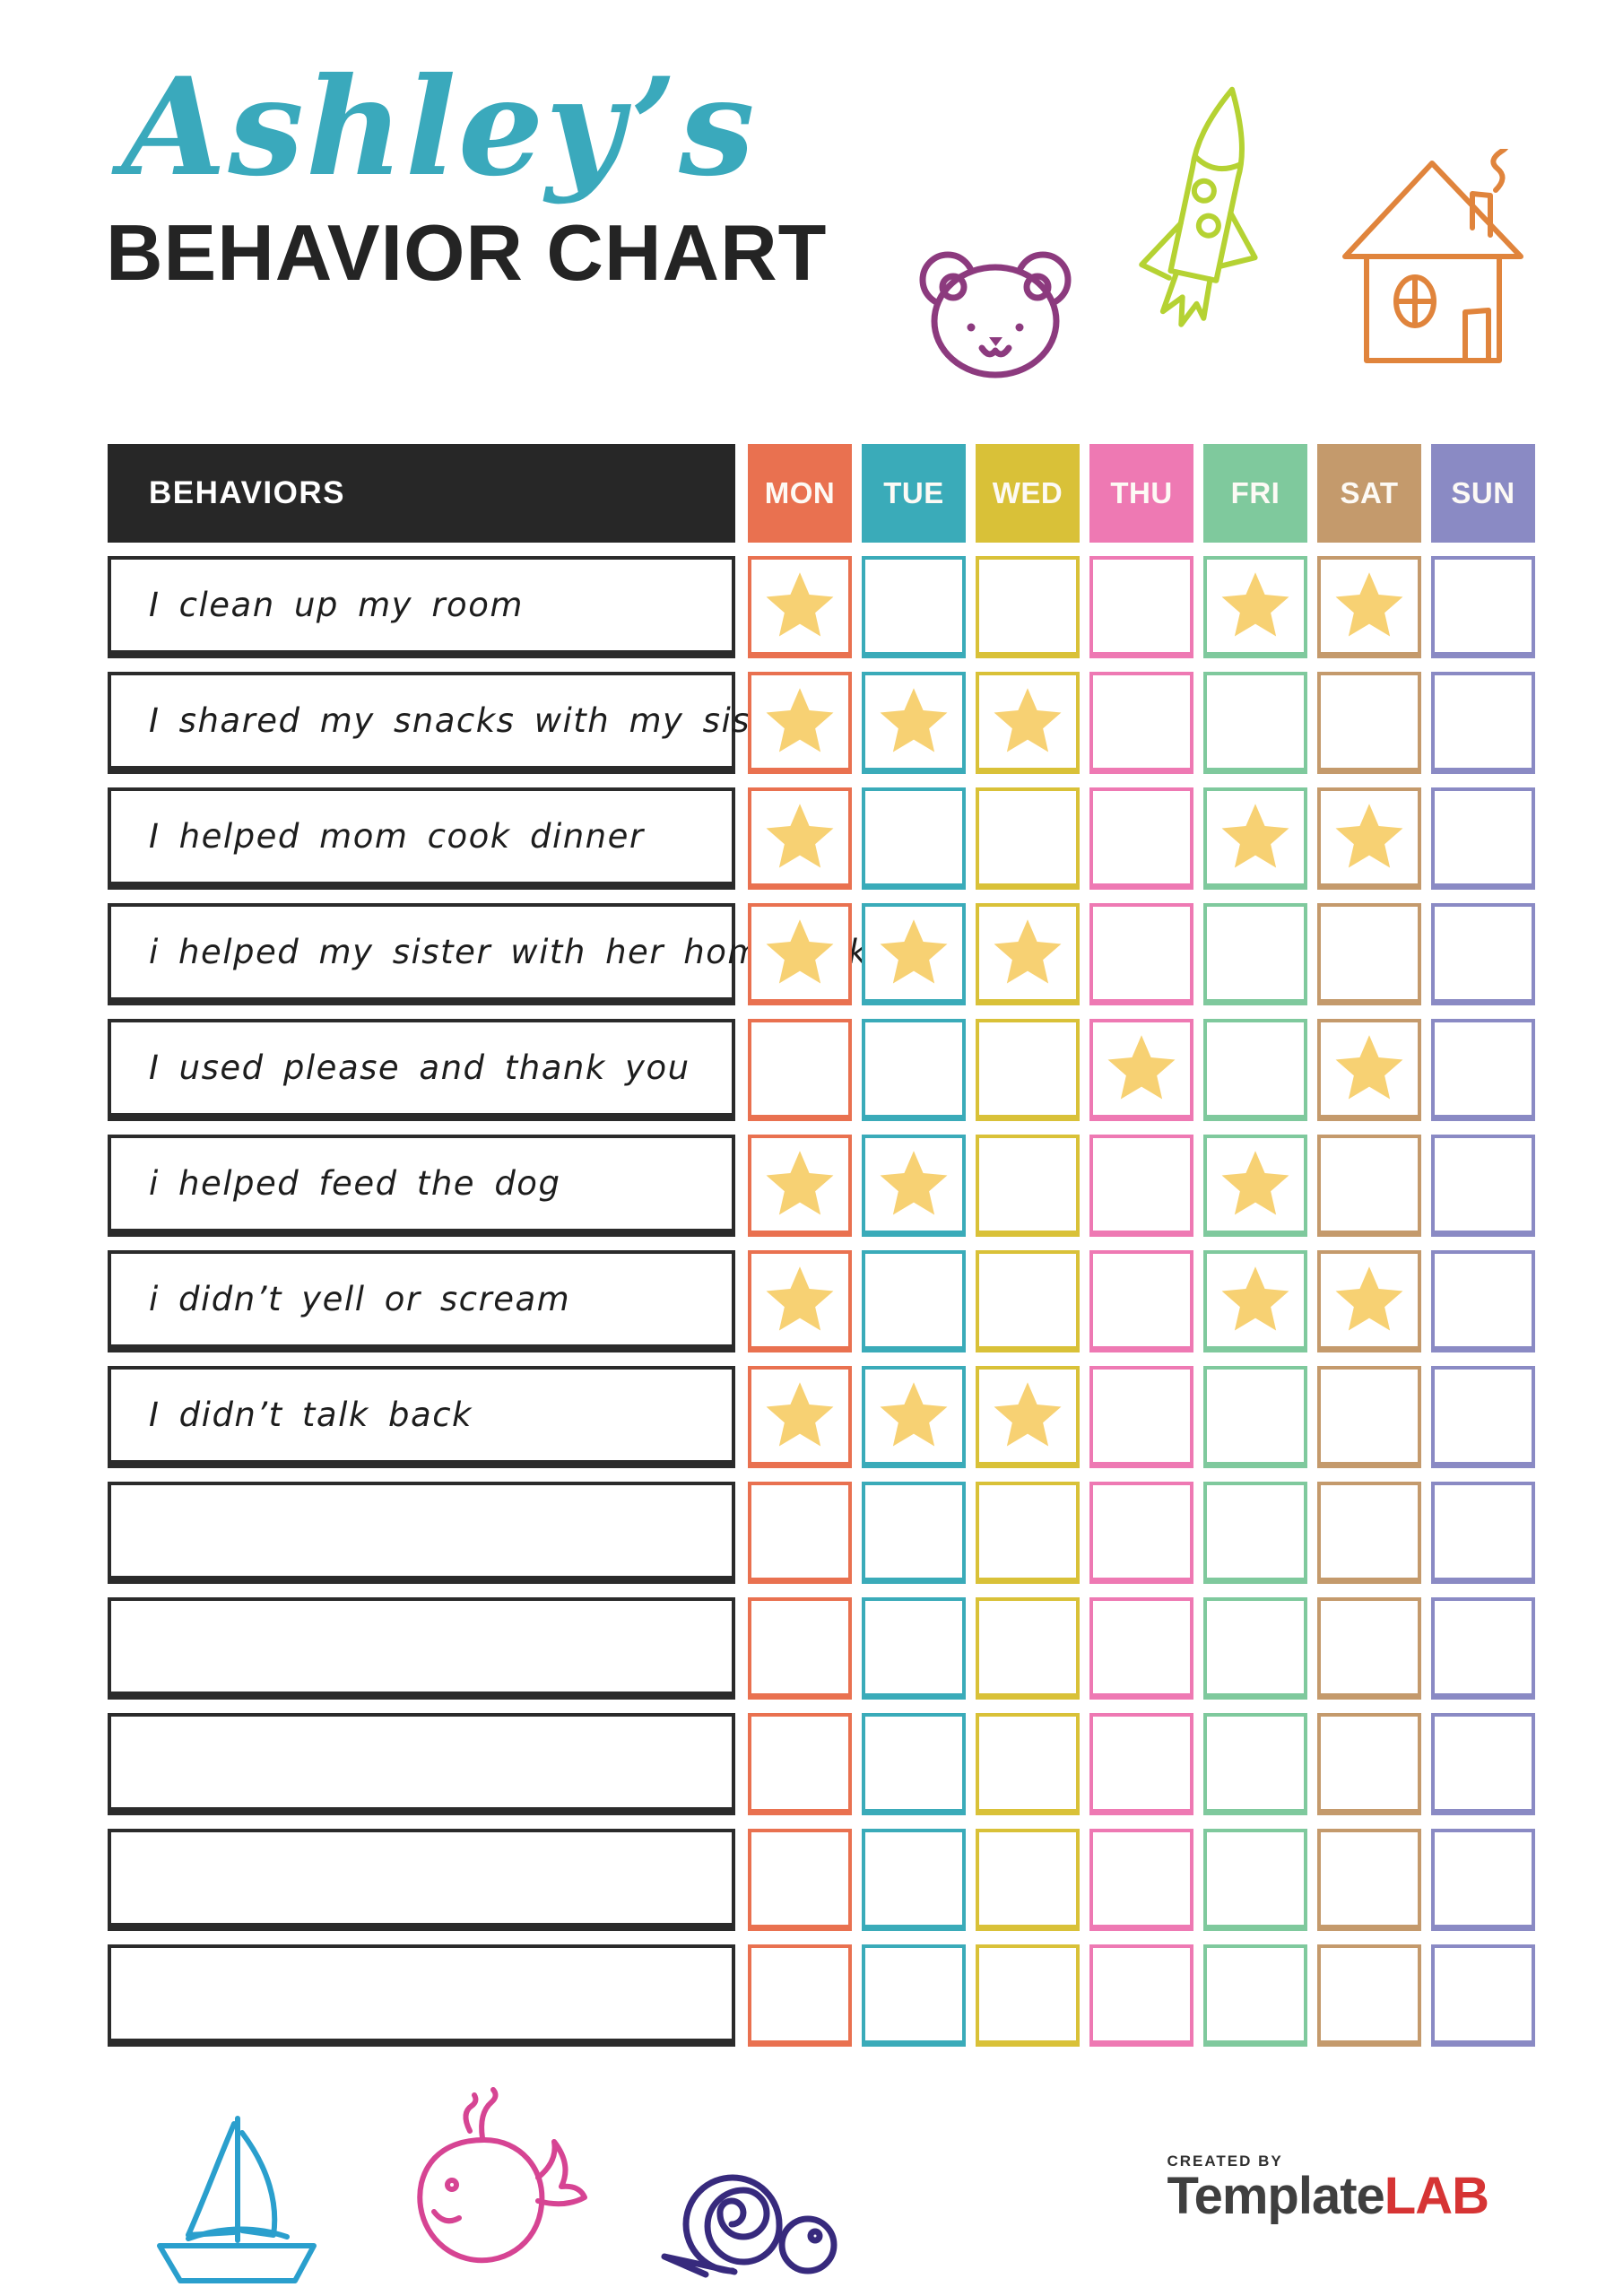 The width and height of the screenshot is (1623, 2296). I want to click on behavior-label: I clean up my room, so click(421, 607).